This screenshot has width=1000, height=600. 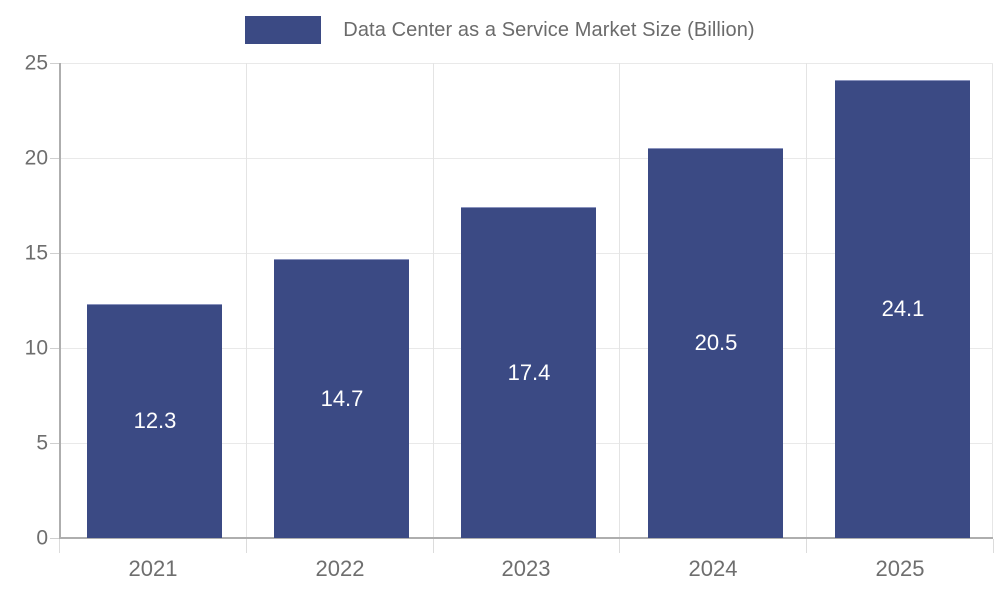 I want to click on bar-2021, so click(x=154, y=421).